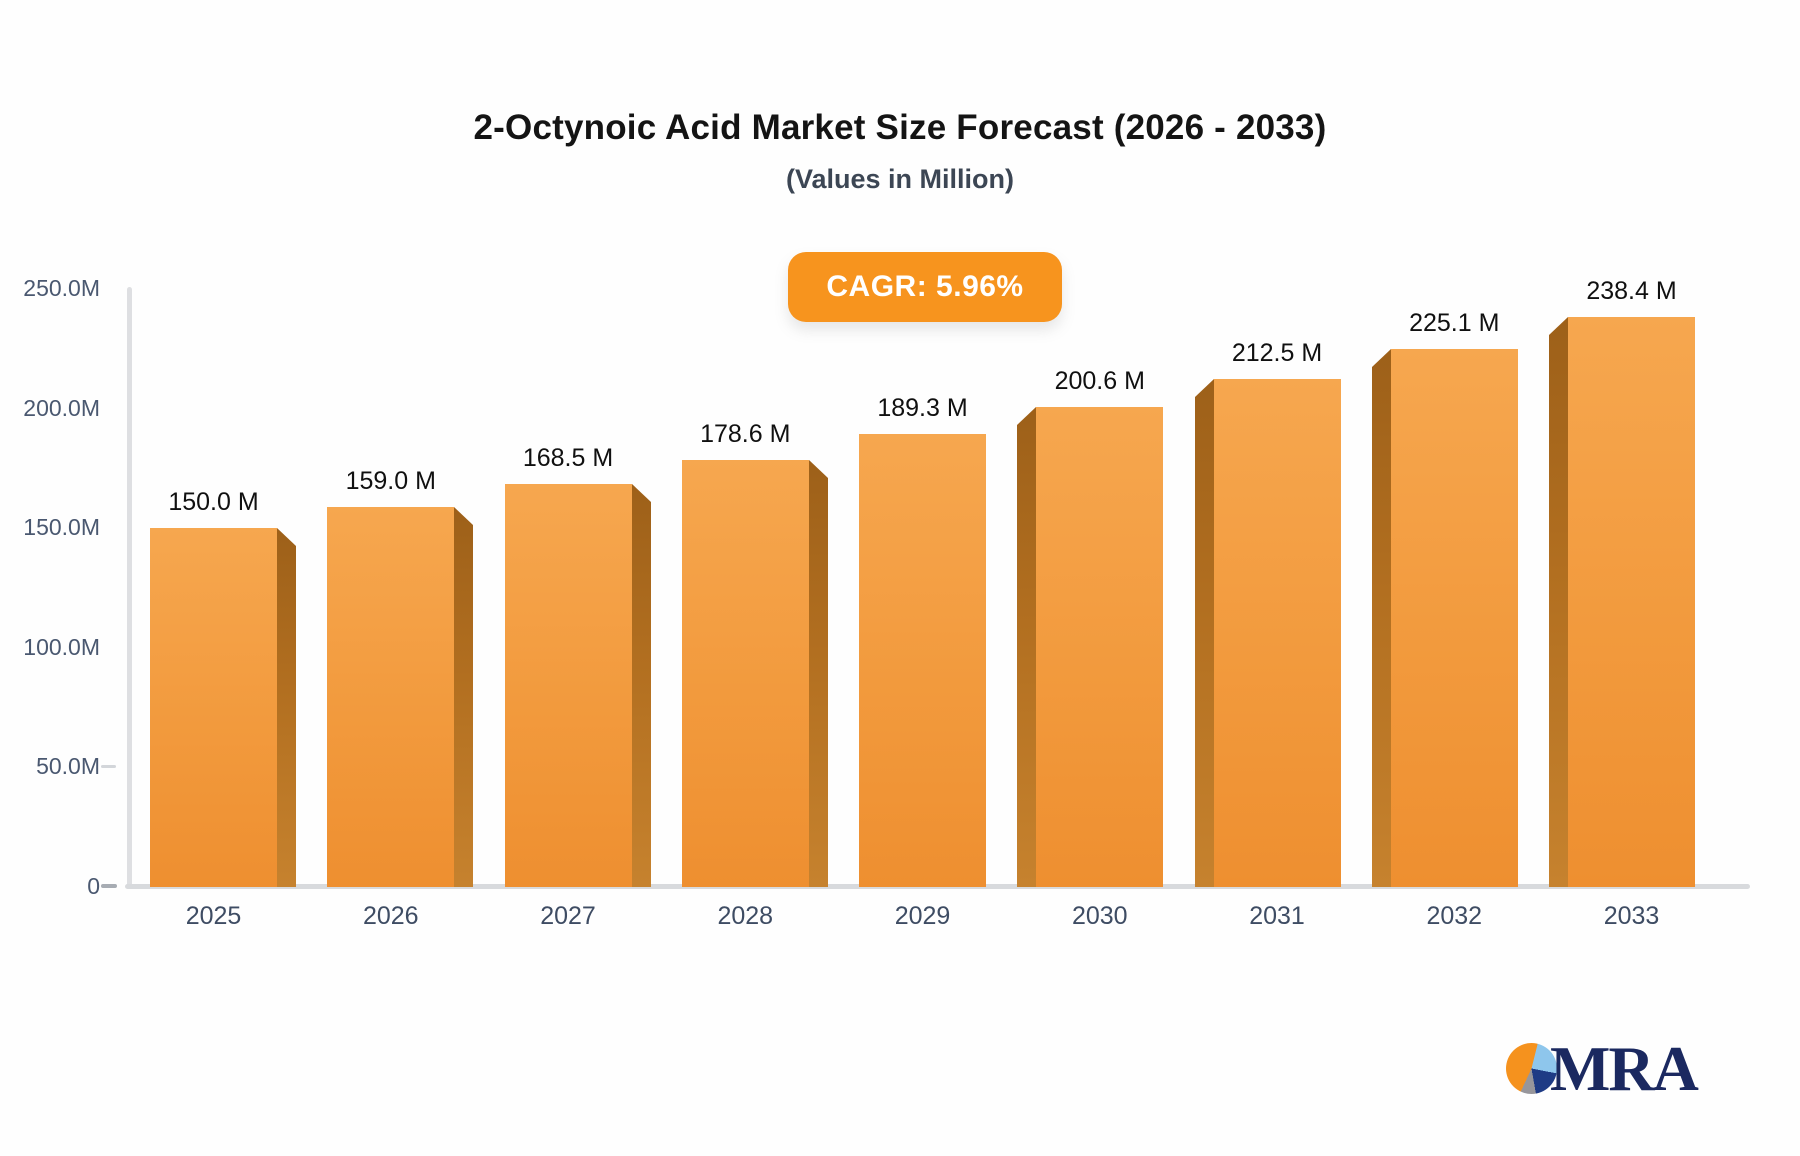  I want to click on chart-subtitle: (Values in Million), so click(900, 179).